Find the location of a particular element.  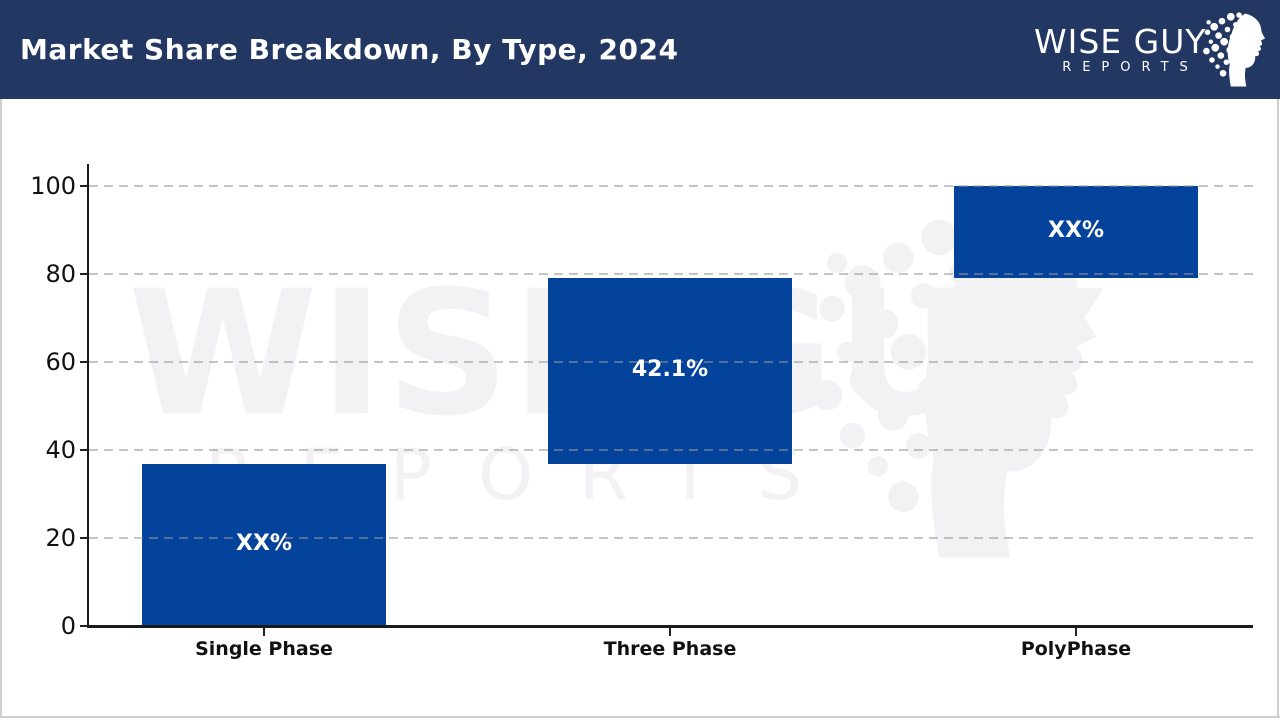

wise-guy-reports-logo: WISE GUY REPORTS is located at coordinates (1154, 50).